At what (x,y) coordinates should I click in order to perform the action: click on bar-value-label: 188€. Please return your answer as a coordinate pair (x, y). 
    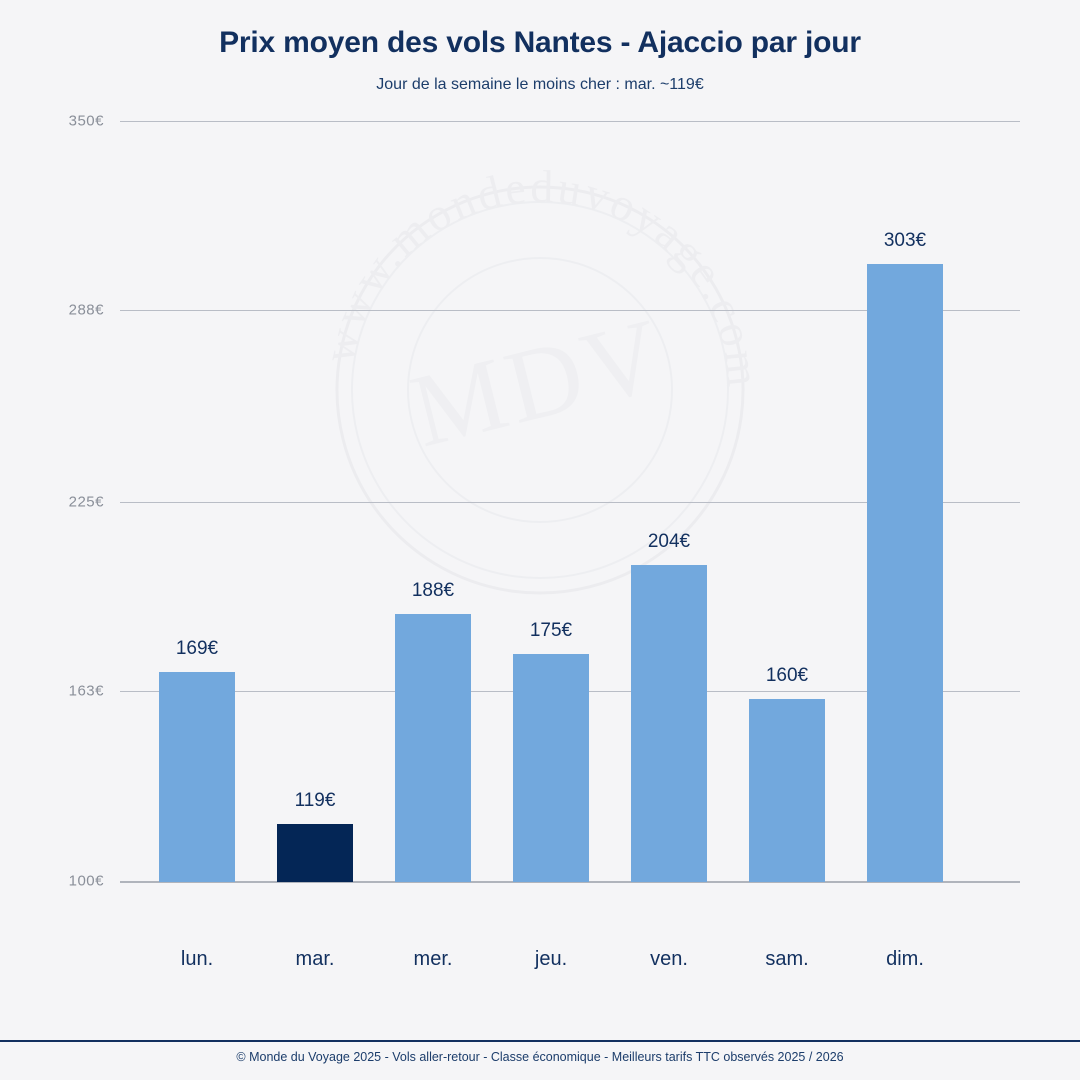
    Looking at the image, I should click on (433, 591).